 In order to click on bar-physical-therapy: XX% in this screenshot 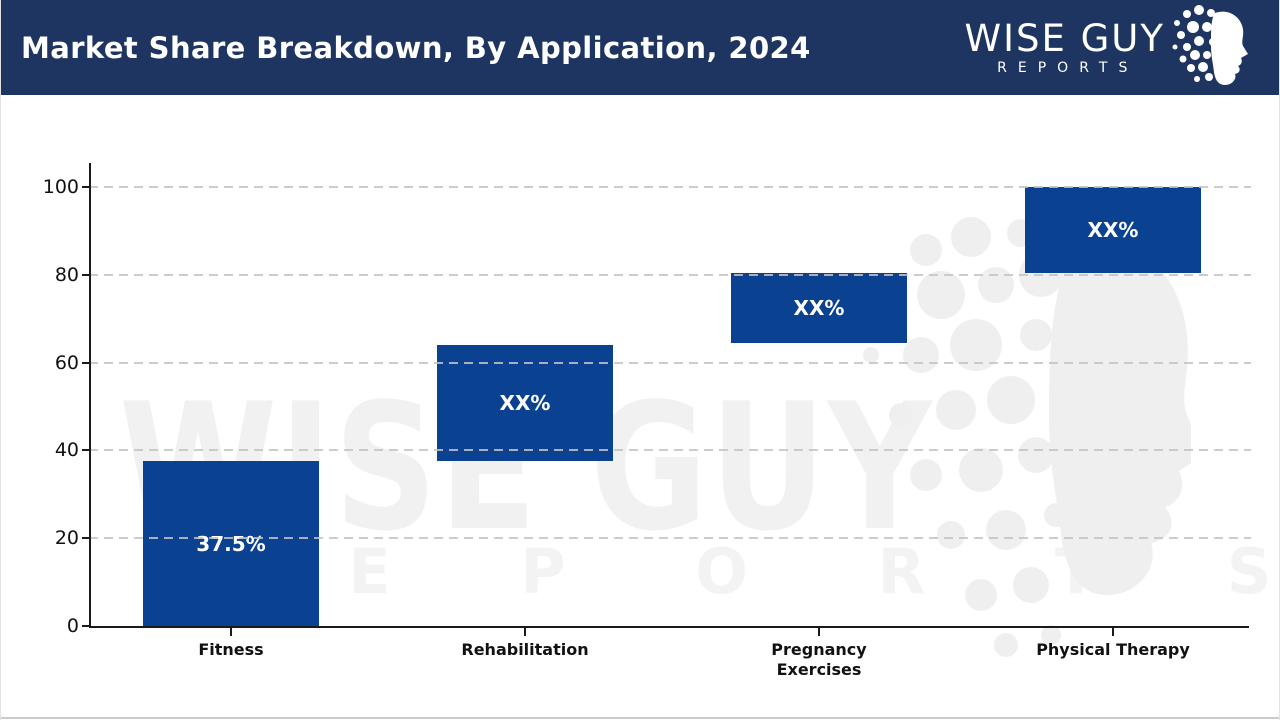, I will do `click(1113, 230)`.